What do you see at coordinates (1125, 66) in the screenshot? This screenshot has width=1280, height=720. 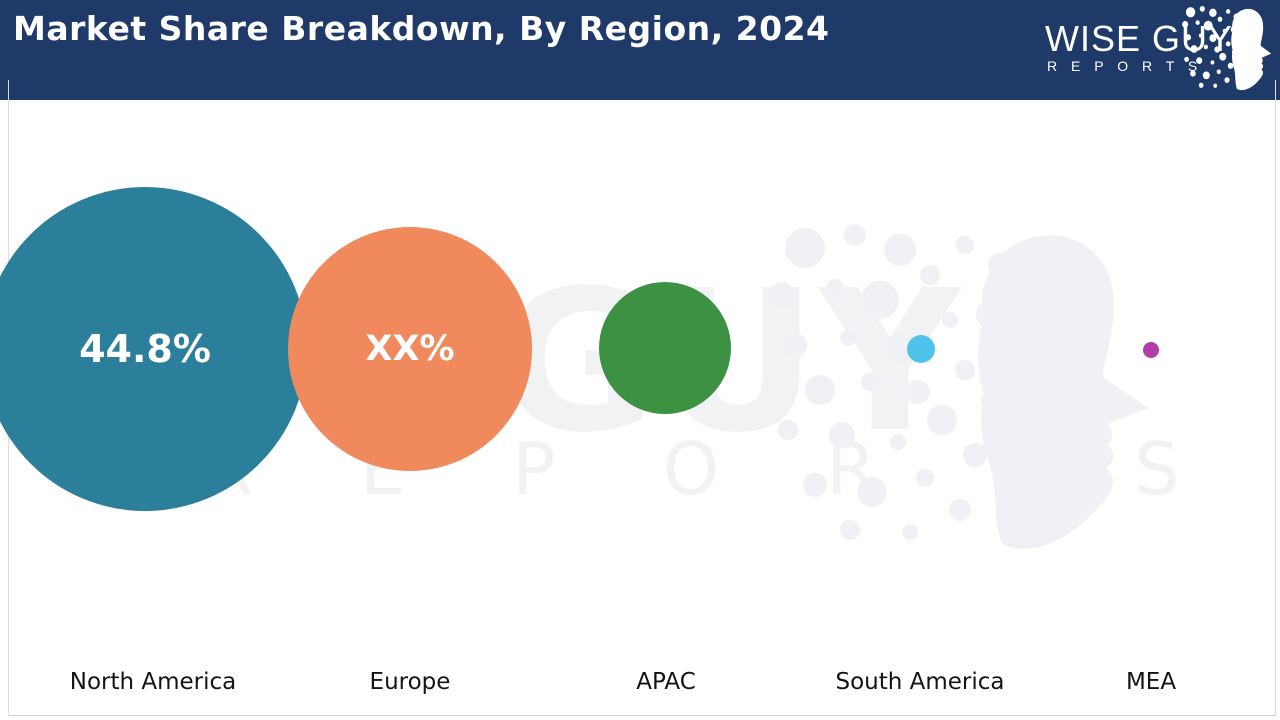 I see `logo-subtitle: R E P O R T S` at bounding box center [1125, 66].